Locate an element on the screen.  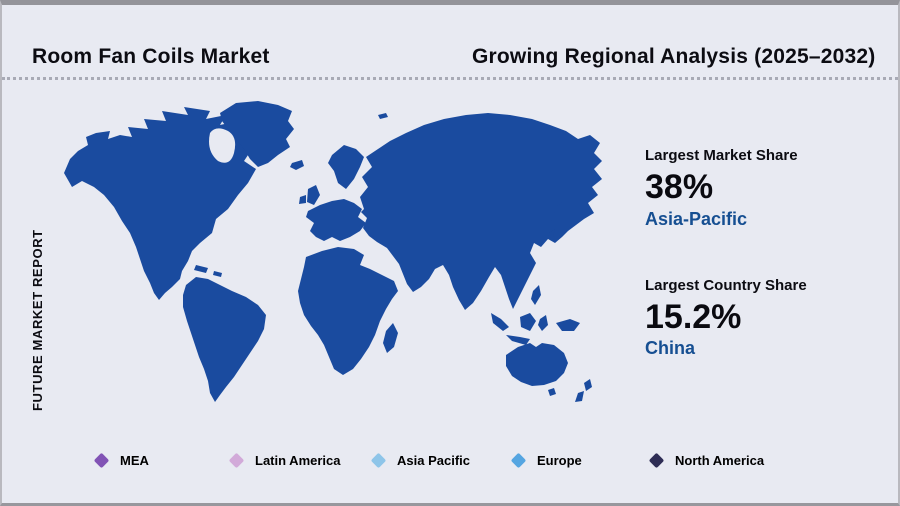
legend-item-mea: MEA is located at coordinates (121, 460).